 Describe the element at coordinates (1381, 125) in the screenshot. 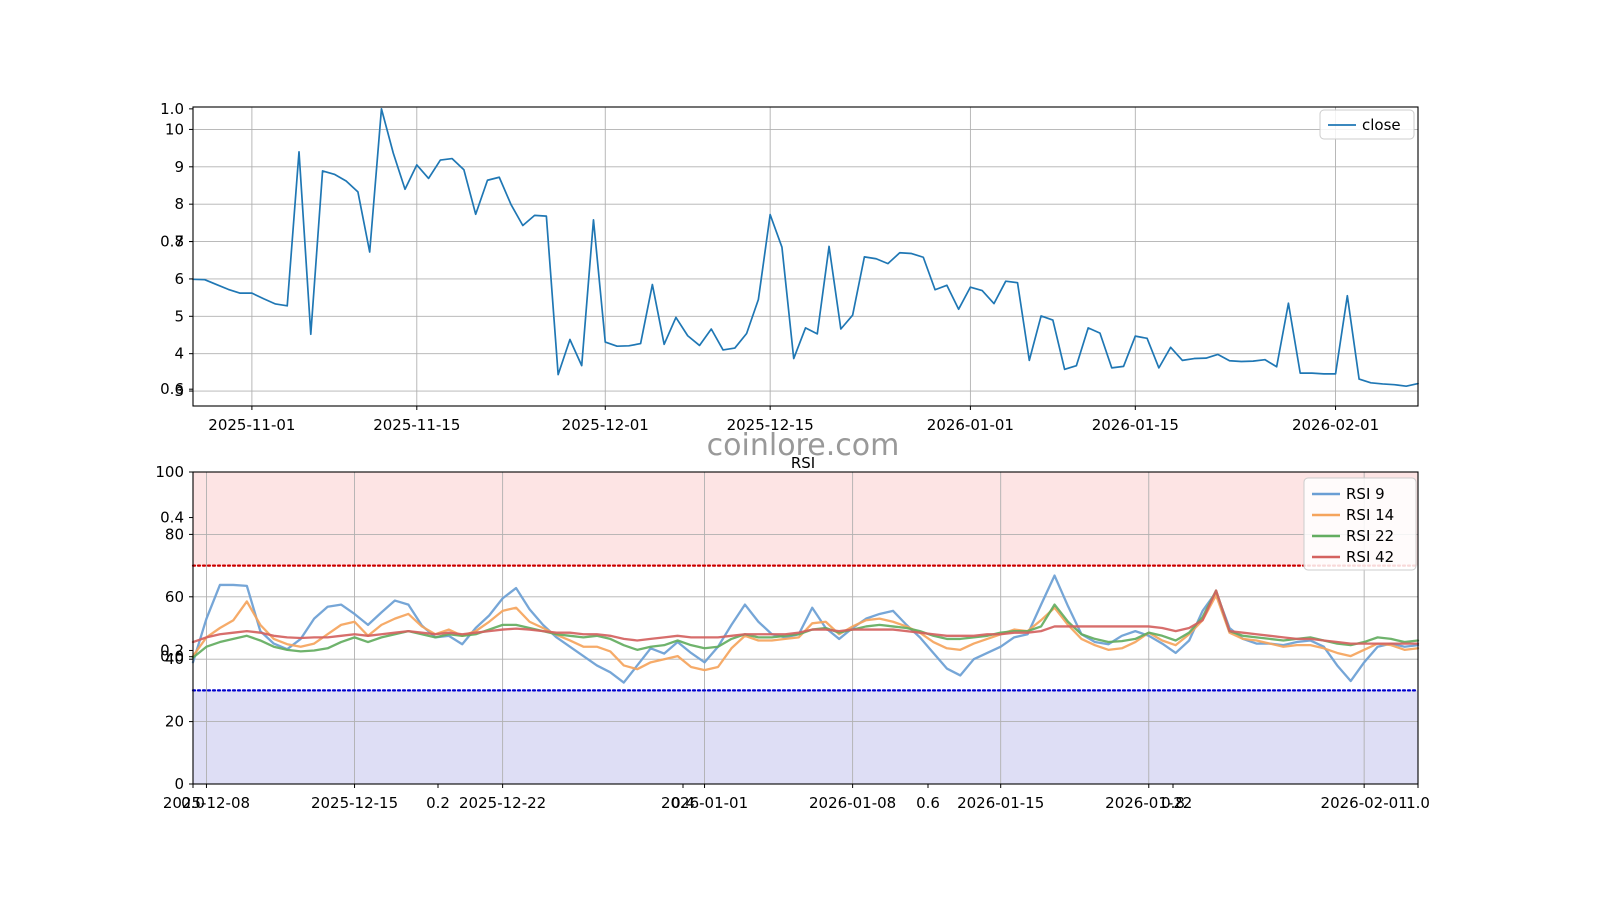

I see `price-legend-label-close: close` at that location.